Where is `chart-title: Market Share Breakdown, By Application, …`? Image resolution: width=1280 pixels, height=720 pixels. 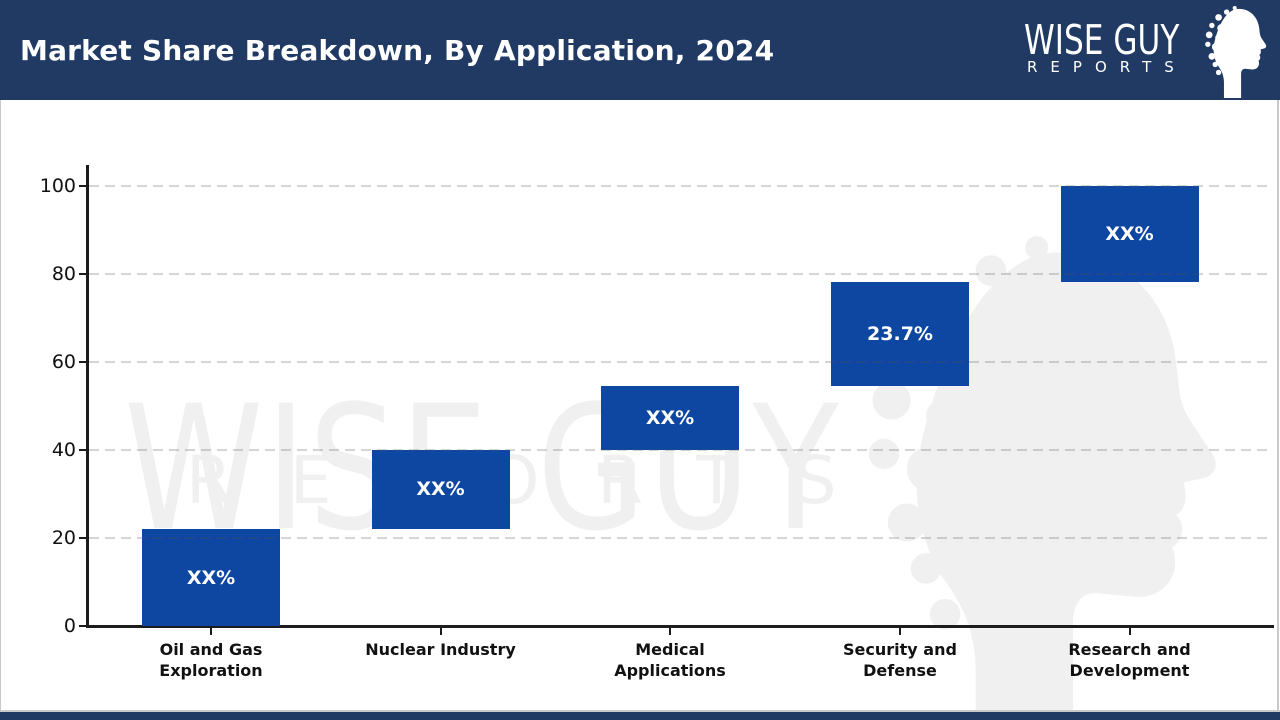
chart-title: Market Share Breakdown, By Application, … is located at coordinates (397, 50).